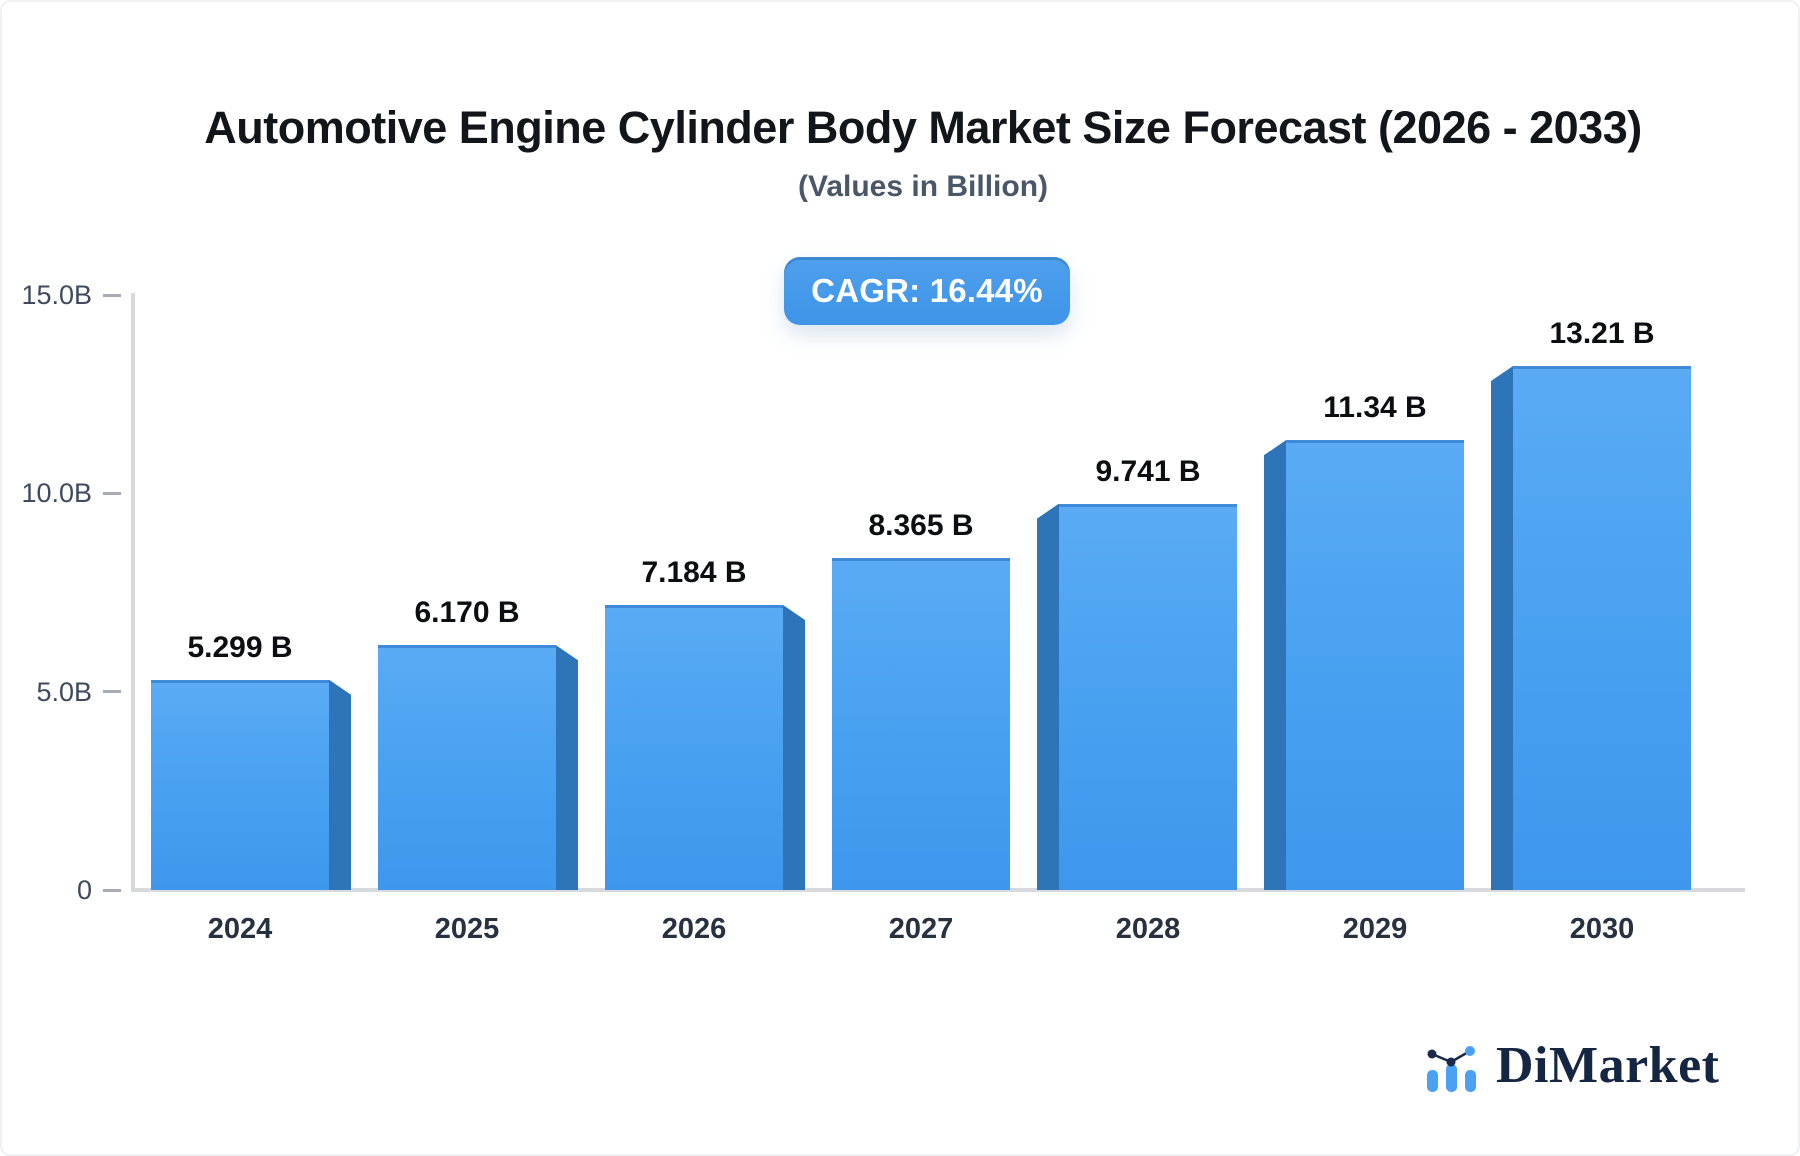  Describe the element at coordinates (921, 724) in the screenshot. I see `bar-2027` at that location.